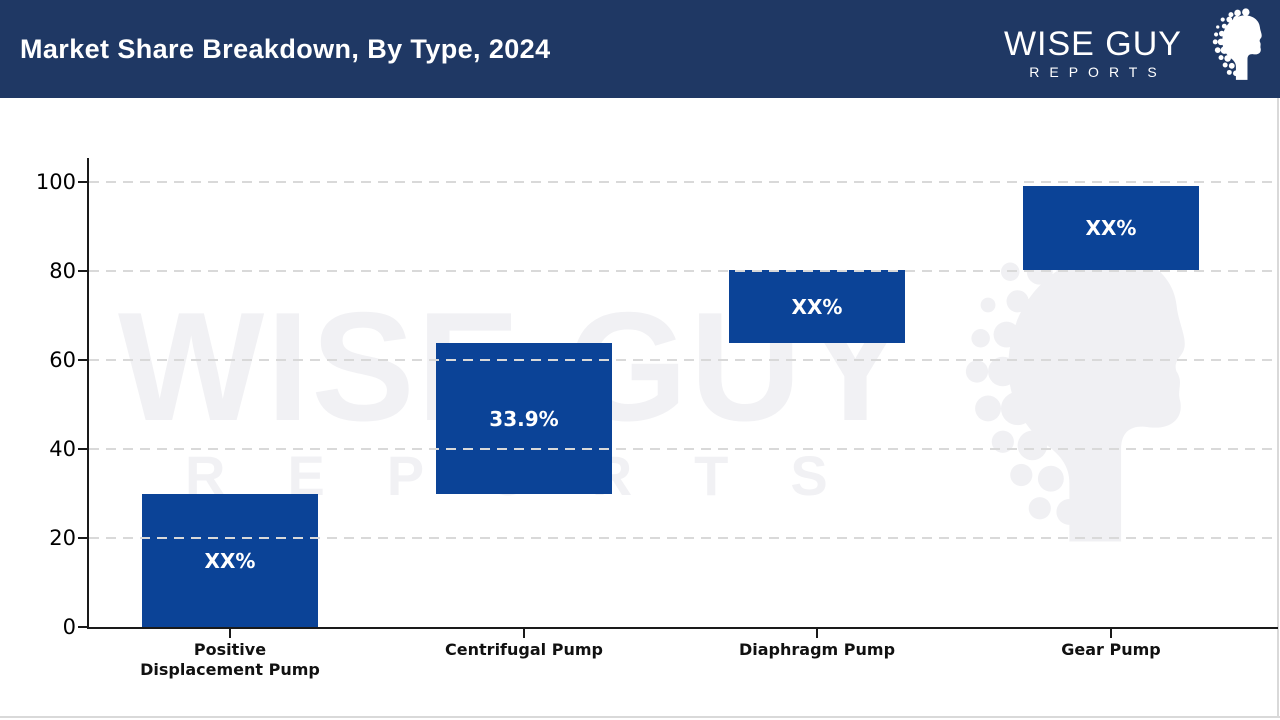 The height and width of the screenshot is (720, 1280). I want to click on bar-value-label: 33.9%, so click(524, 418).